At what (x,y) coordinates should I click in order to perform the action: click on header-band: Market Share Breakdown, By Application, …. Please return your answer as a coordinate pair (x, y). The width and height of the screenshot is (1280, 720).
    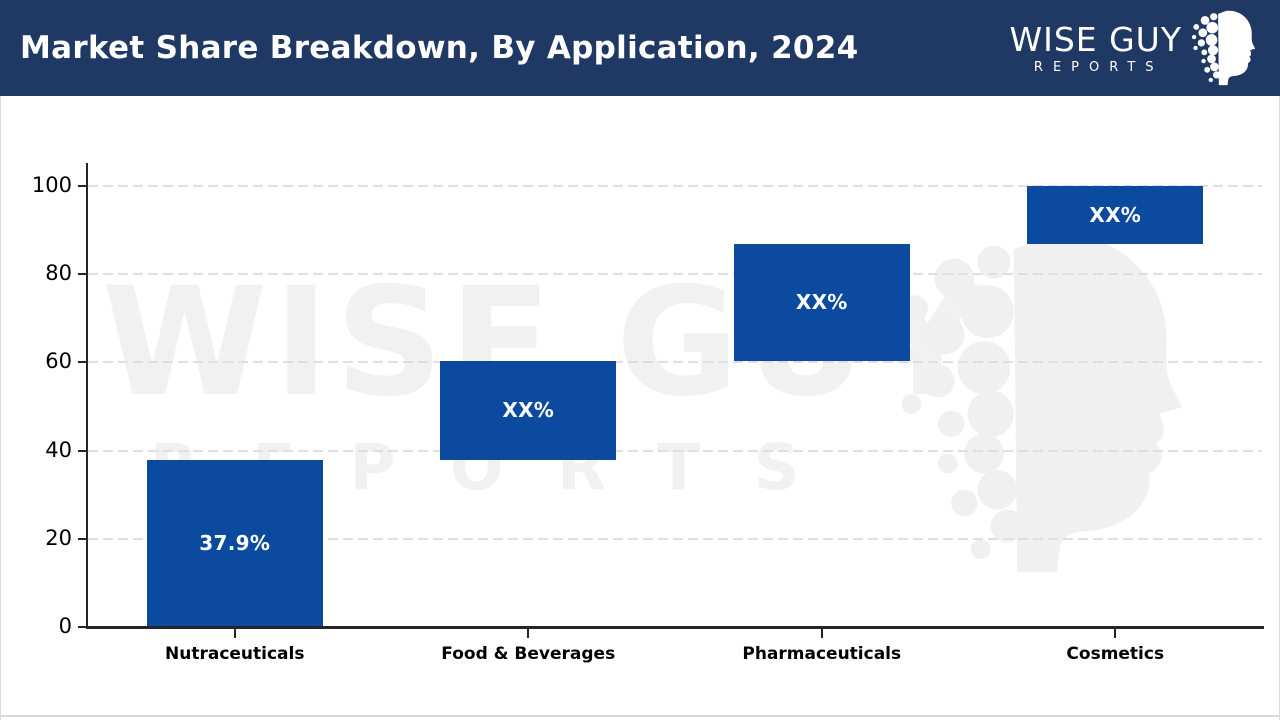
    Looking at the image, I should click on (640, 48).